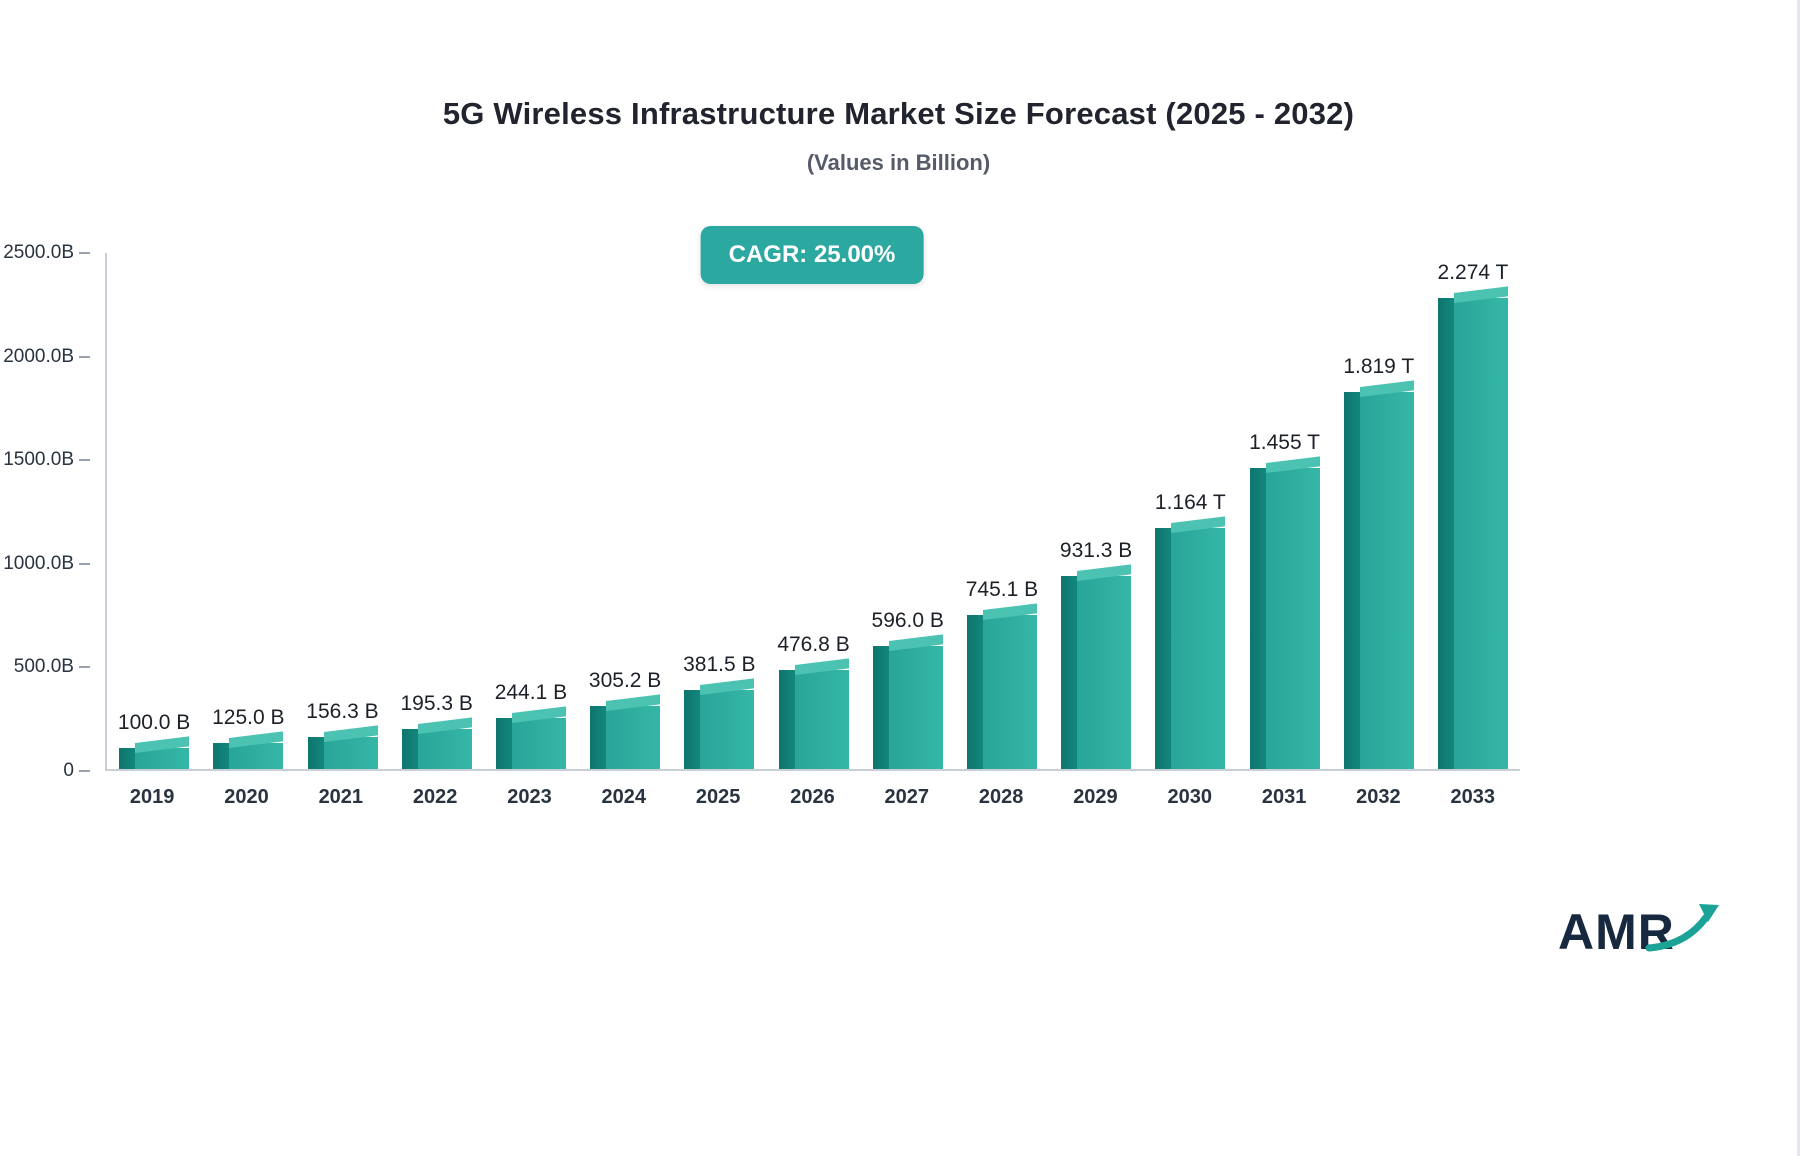 The height and width of the screenshot is (1156, 1800). I want to click on y-tick-label: 2000.0B, so click(38, 356).